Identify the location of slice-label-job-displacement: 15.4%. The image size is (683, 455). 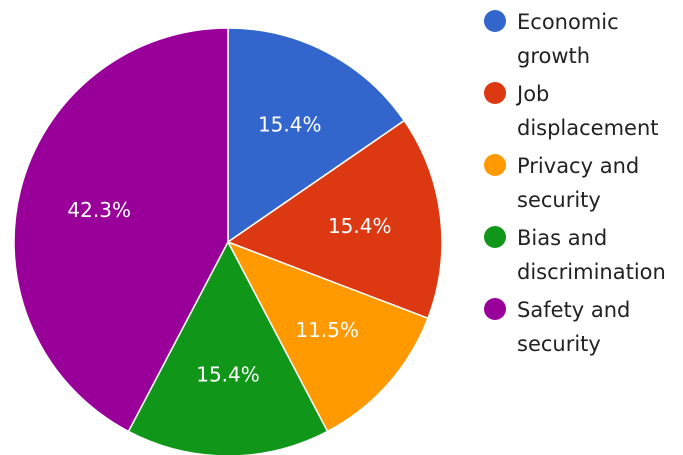
(360, 226).